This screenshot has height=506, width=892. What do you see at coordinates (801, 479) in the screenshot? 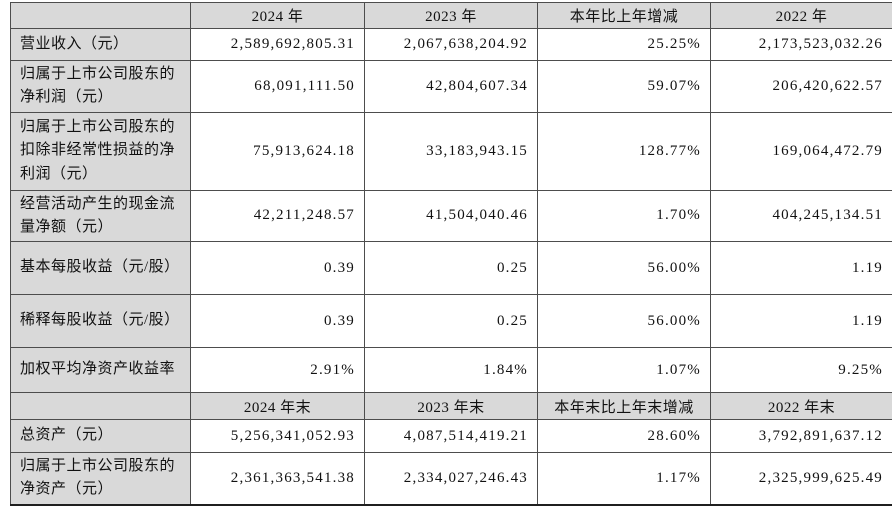
I see `cell-value: 2,325,999,625.49` at bounding box center [801, 479].